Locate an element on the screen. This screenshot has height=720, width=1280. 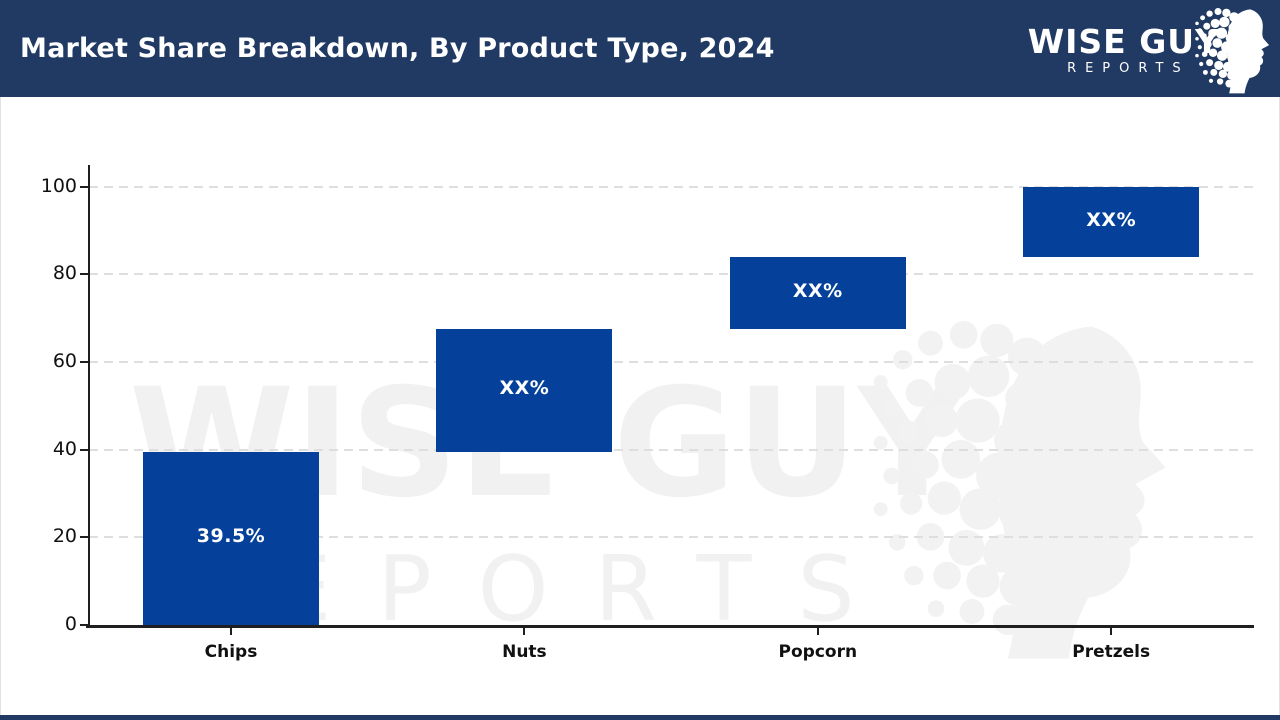
y-tick-label: 100 is located at coordinates (58, 185).